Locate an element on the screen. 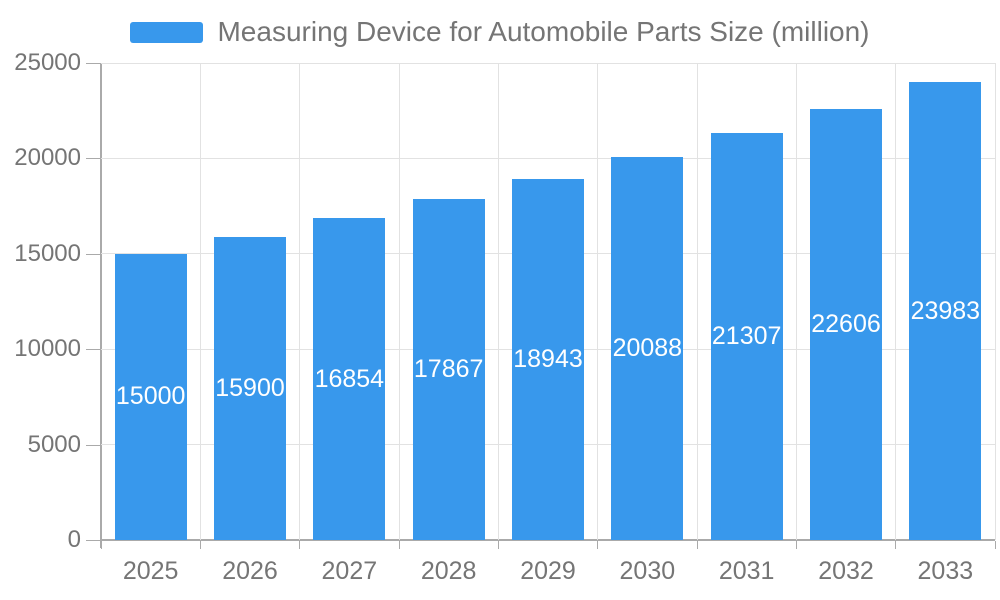 The width and height of the screenshot is (1000, 600). bar: 16854 is located at coordinates (349, 379).